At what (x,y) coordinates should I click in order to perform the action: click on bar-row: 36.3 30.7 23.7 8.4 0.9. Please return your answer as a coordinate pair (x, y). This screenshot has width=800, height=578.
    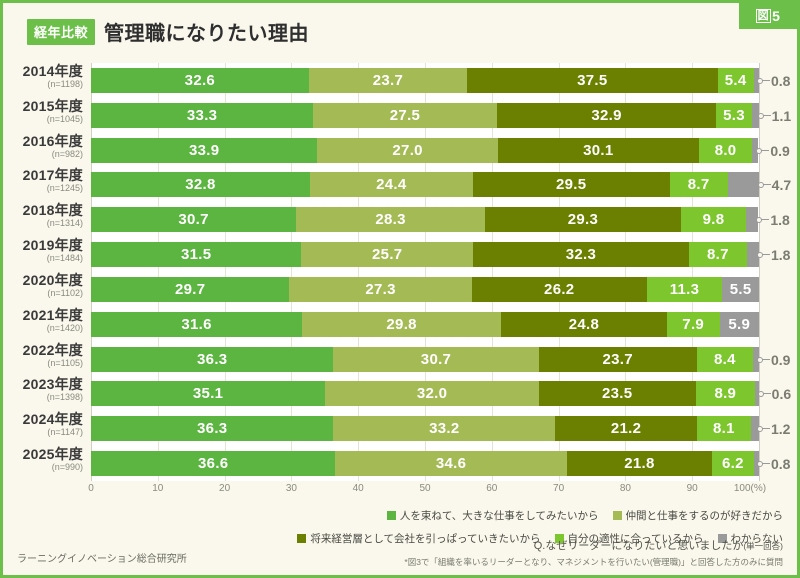
    Looking at the image, I should click on (440, 359).